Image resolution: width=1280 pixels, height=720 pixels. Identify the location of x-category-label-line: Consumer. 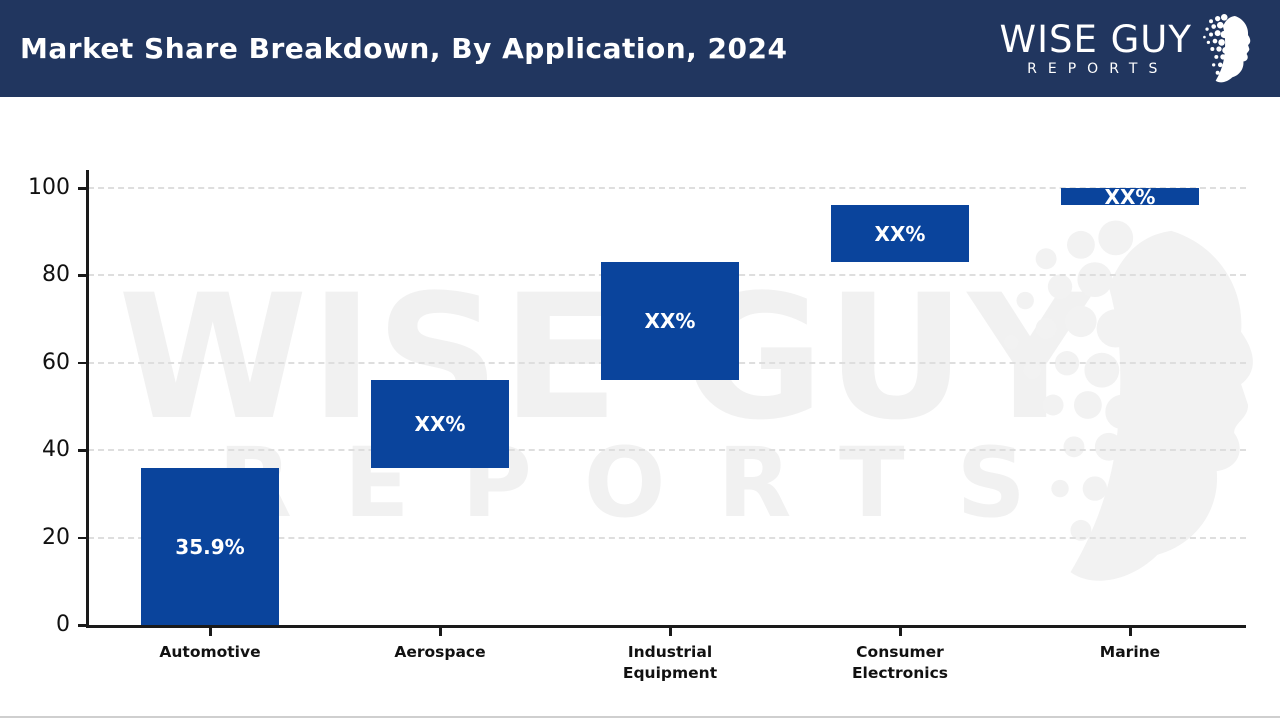
(900, 652).